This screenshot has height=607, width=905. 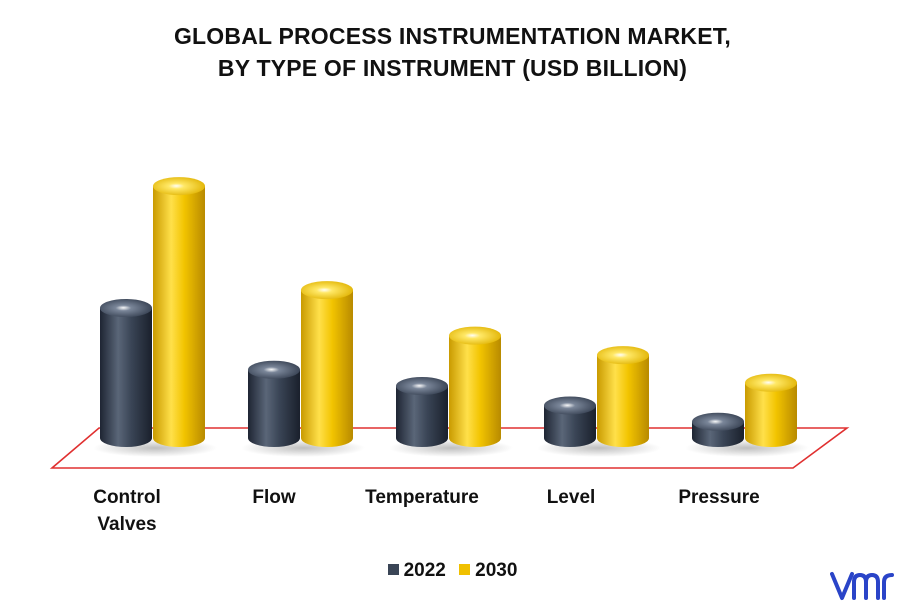 I want to click on bar-cap-temperature-2022, so click(x=422, y=386).